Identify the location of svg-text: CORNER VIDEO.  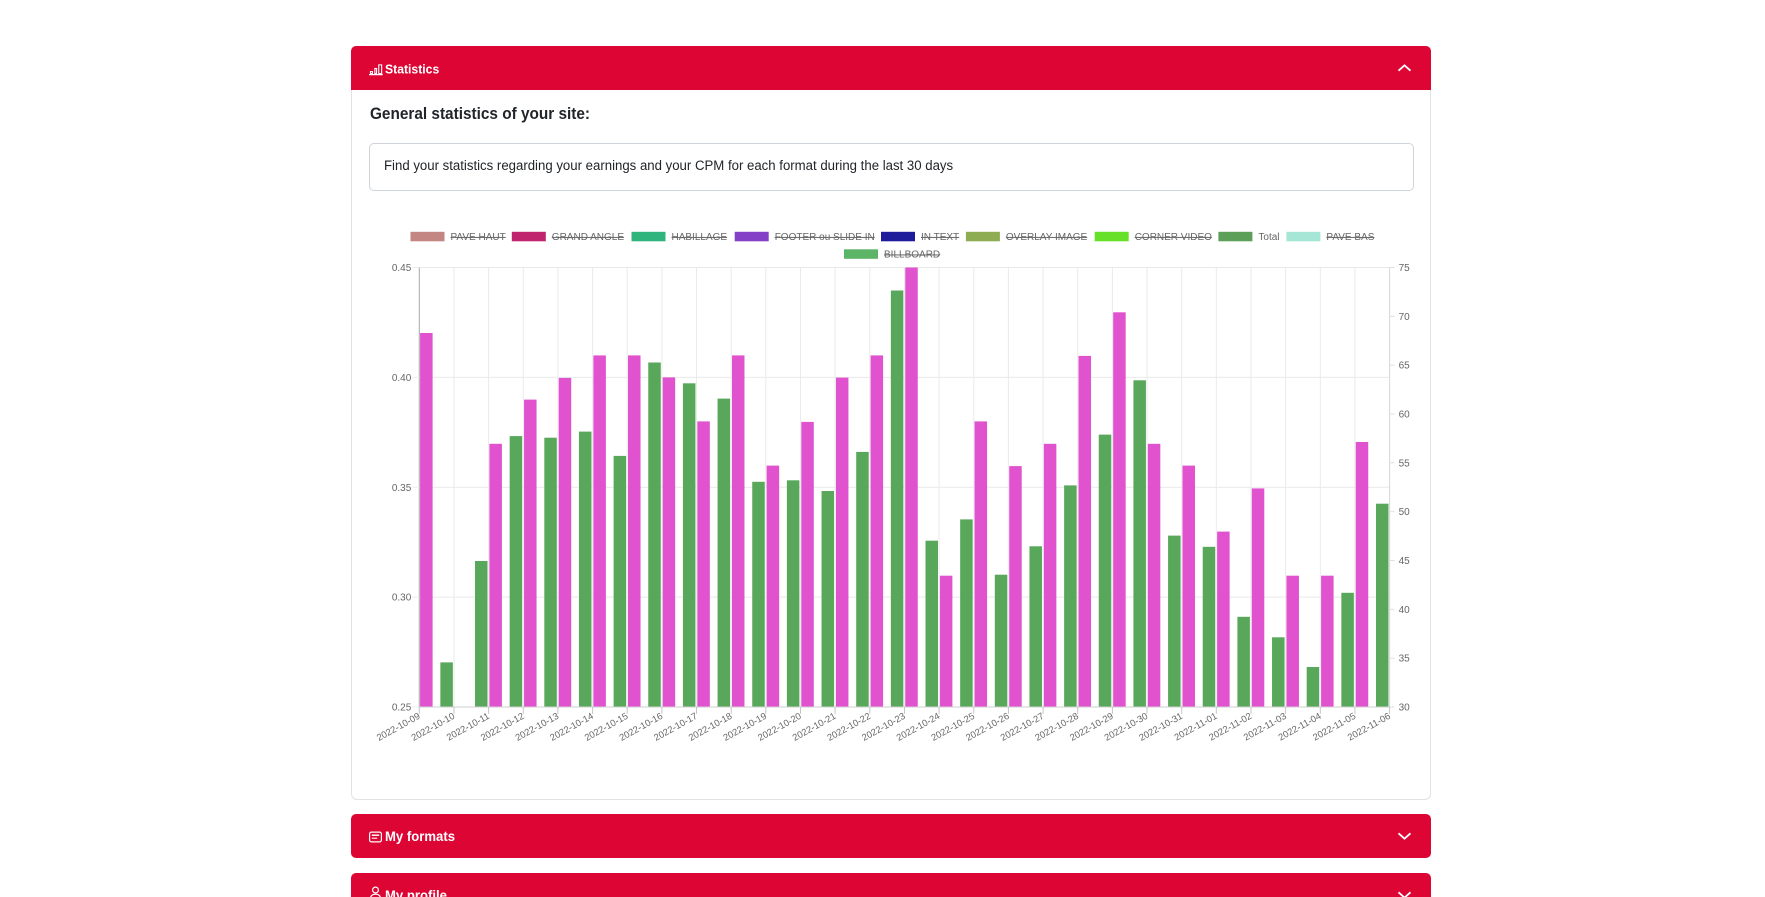
(1173, 237).